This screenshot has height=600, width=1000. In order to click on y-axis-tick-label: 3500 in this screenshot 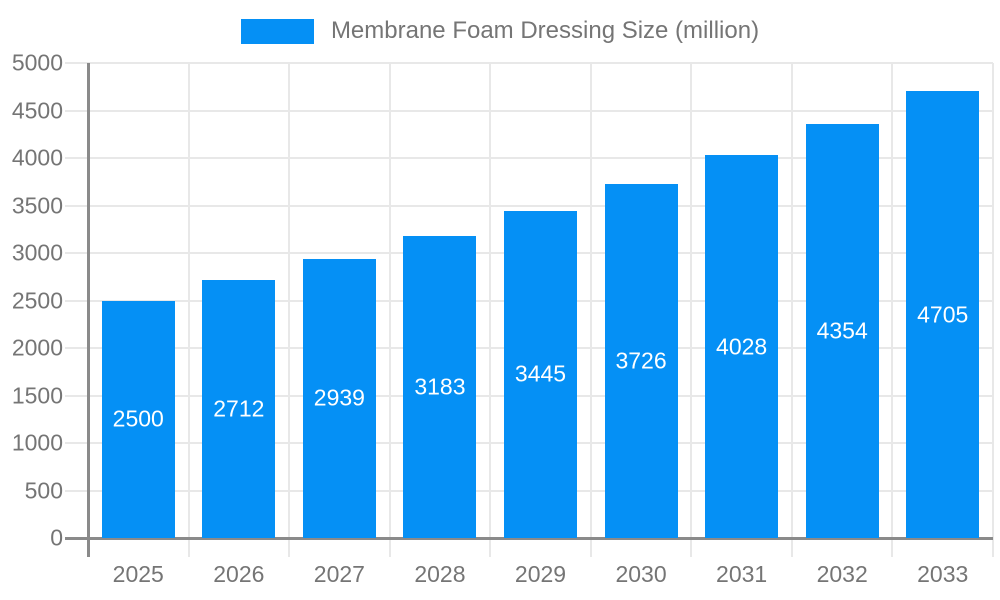, I will do `click(37, 205)`.